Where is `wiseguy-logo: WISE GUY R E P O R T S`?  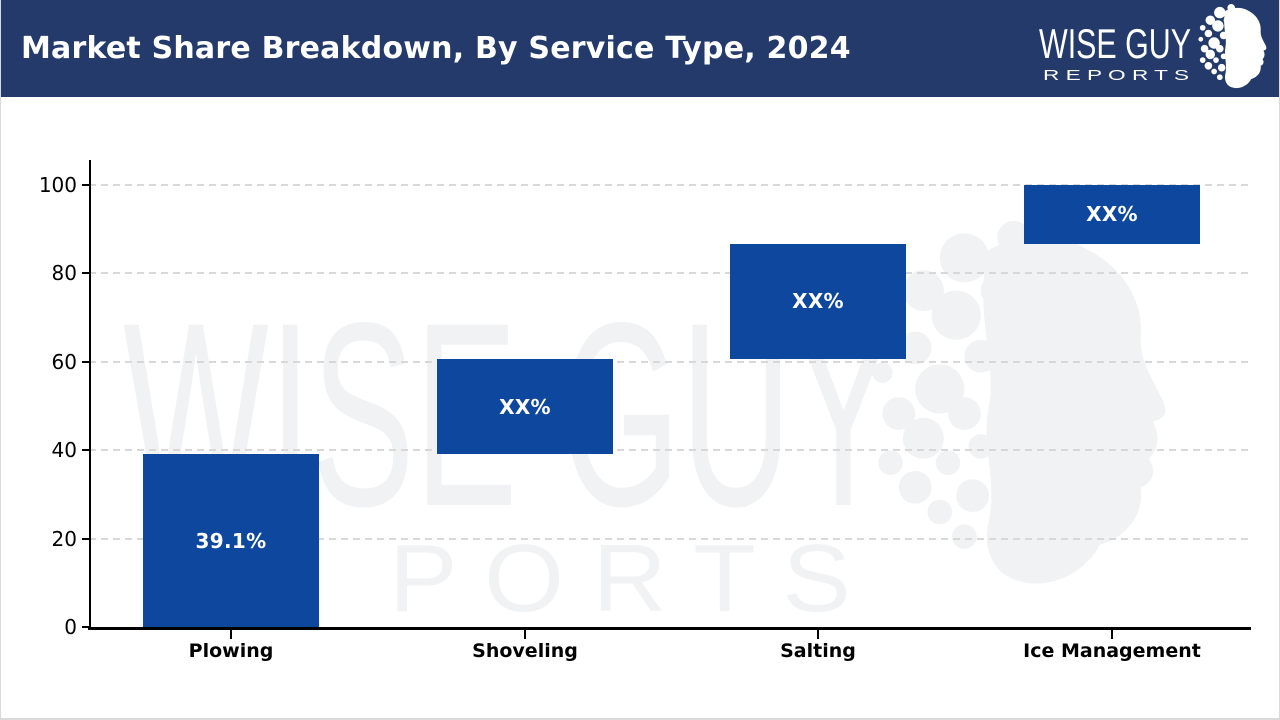
wiseguy-logo: WISE GUY R E P O R T S is located at coordinates (1153, 46).